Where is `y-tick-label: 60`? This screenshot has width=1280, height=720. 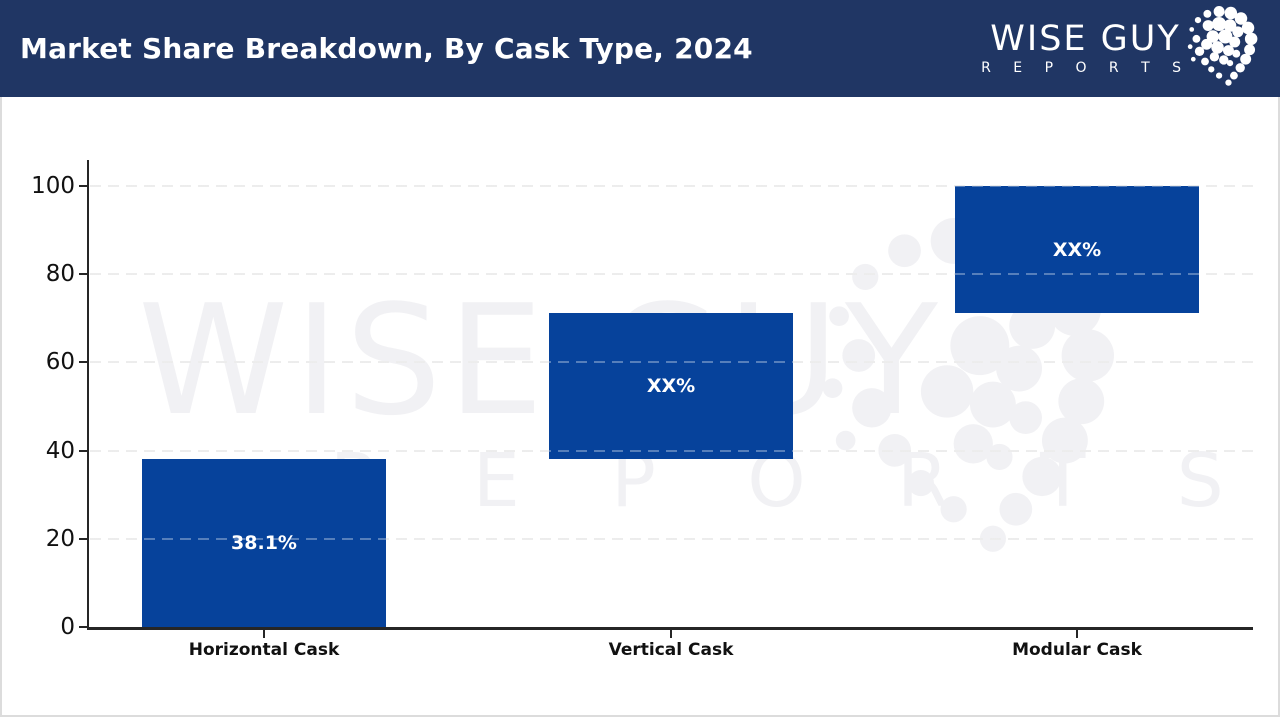 y-tick-label: 60 is located at coordinates (60, 362).